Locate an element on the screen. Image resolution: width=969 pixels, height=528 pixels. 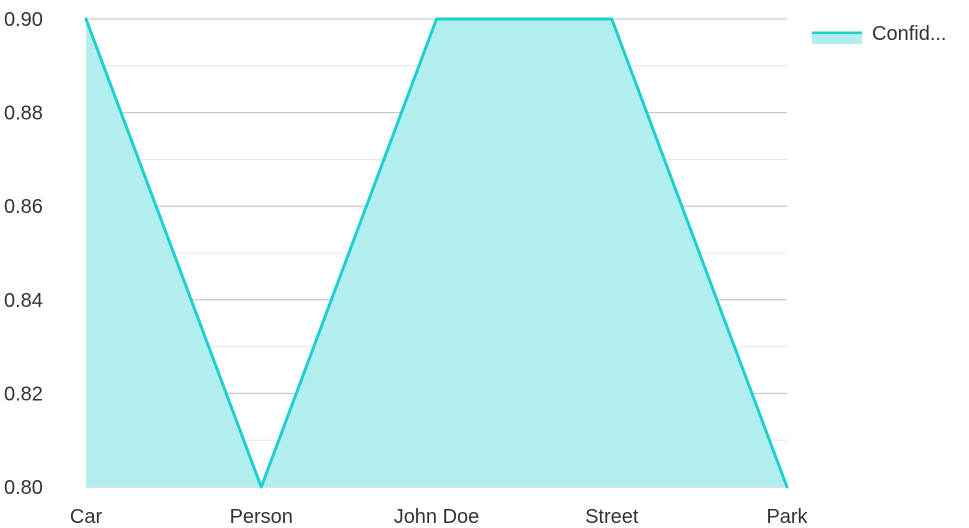
x-tick-label: Park is located at coordinates (787, 517).